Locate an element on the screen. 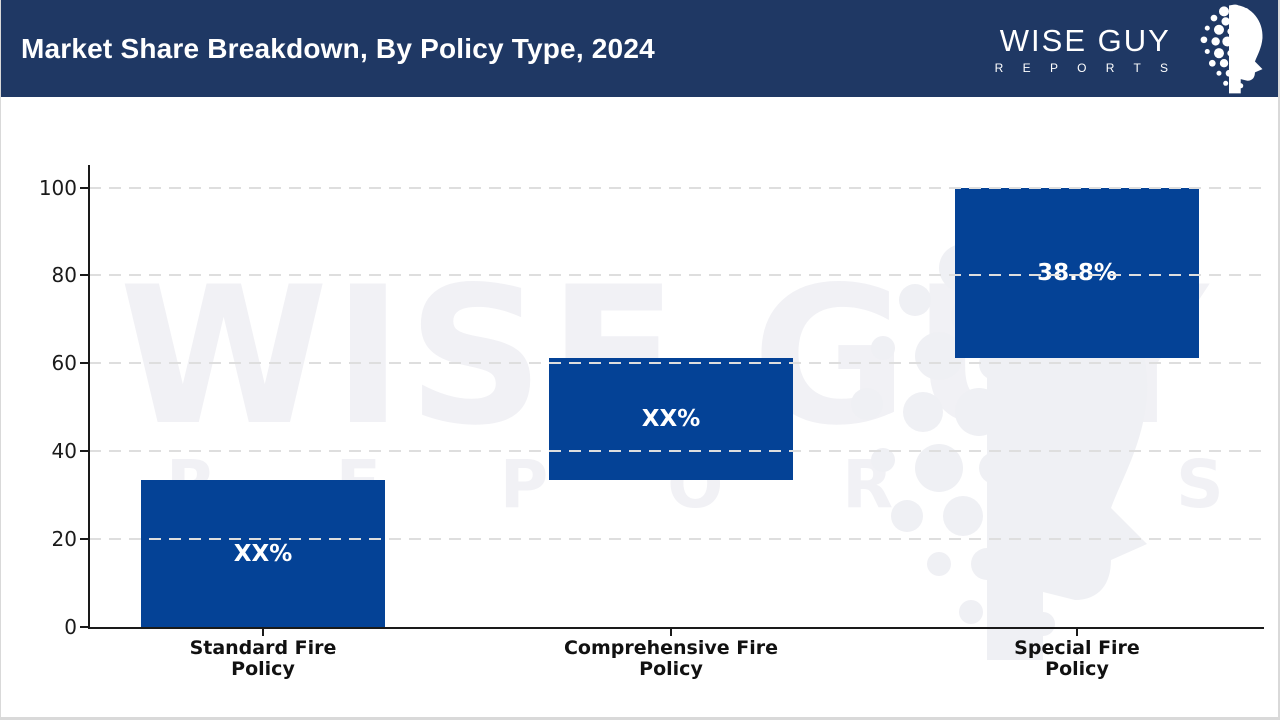 The height and width of the screenshot is (720, 1280). x-axis-line is located at coordinates (676, 628).